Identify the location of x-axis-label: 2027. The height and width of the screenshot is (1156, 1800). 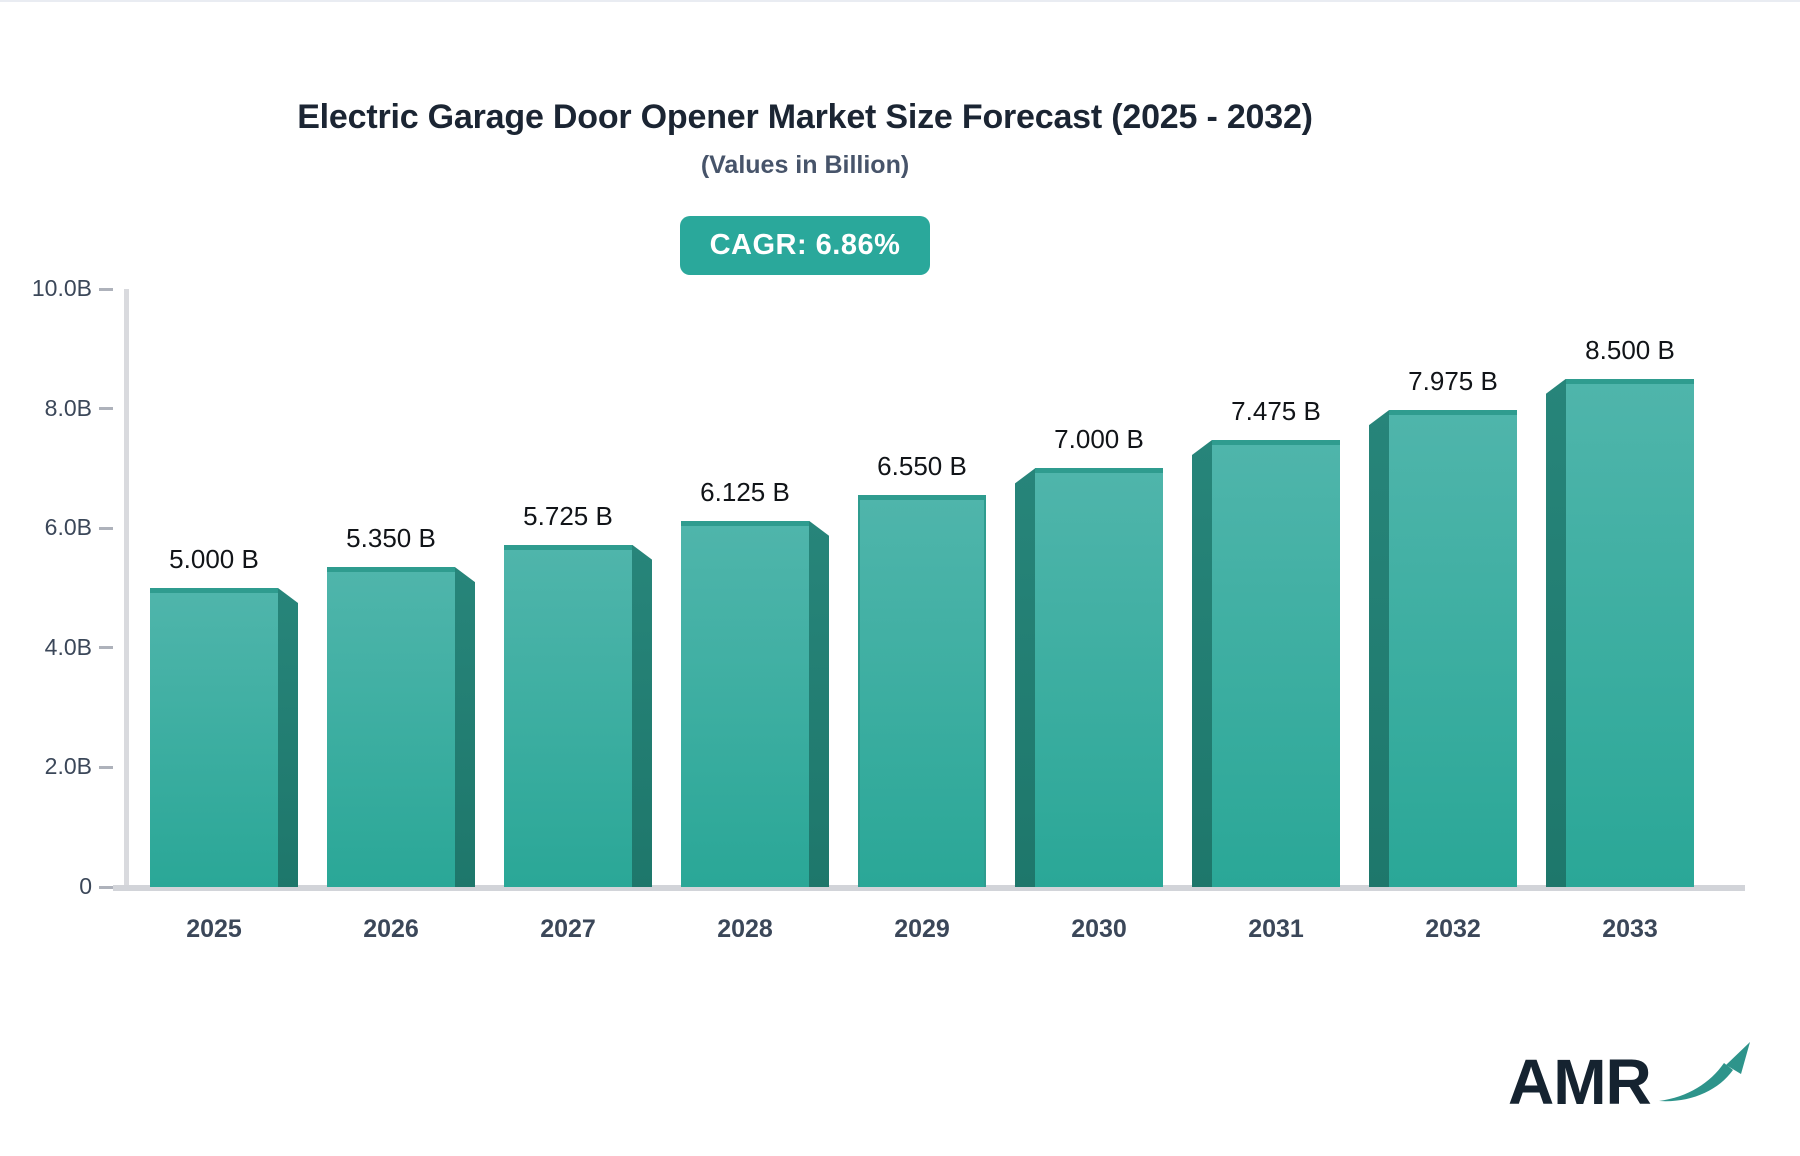
(568, 929).